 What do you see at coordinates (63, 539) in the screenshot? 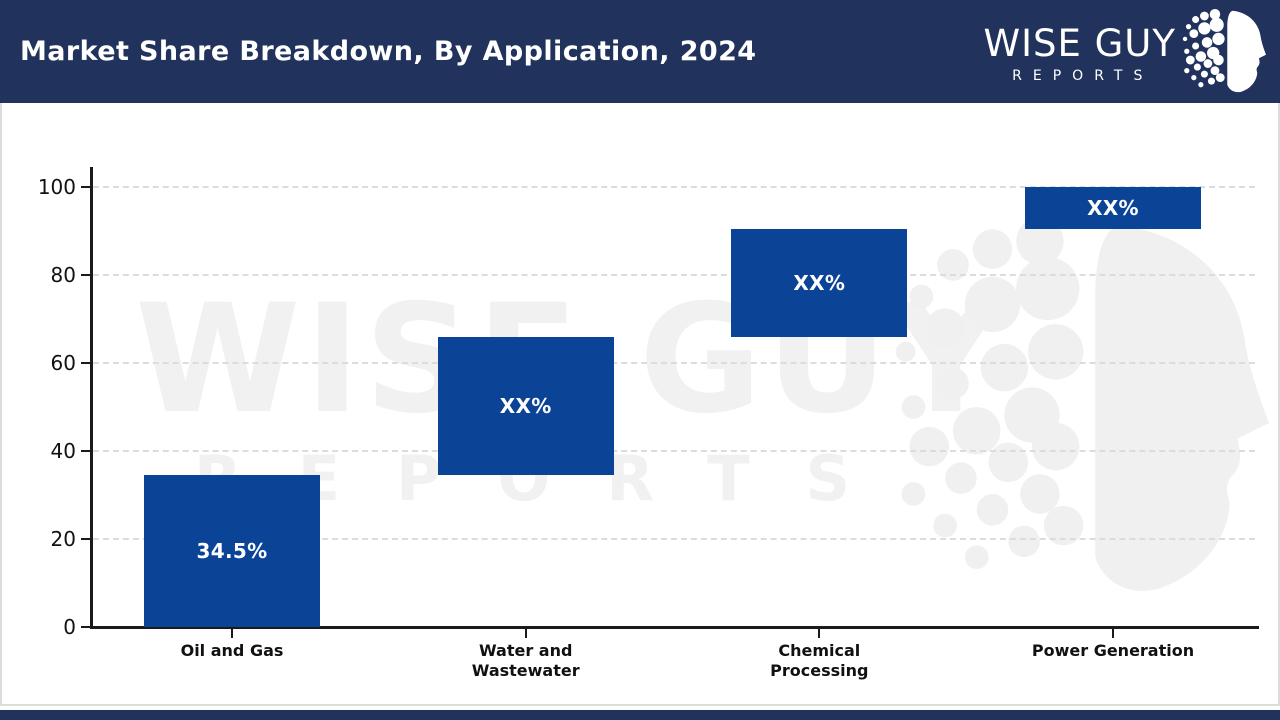
I see `y-tick-label: 20` at bounding box center [63, 539].